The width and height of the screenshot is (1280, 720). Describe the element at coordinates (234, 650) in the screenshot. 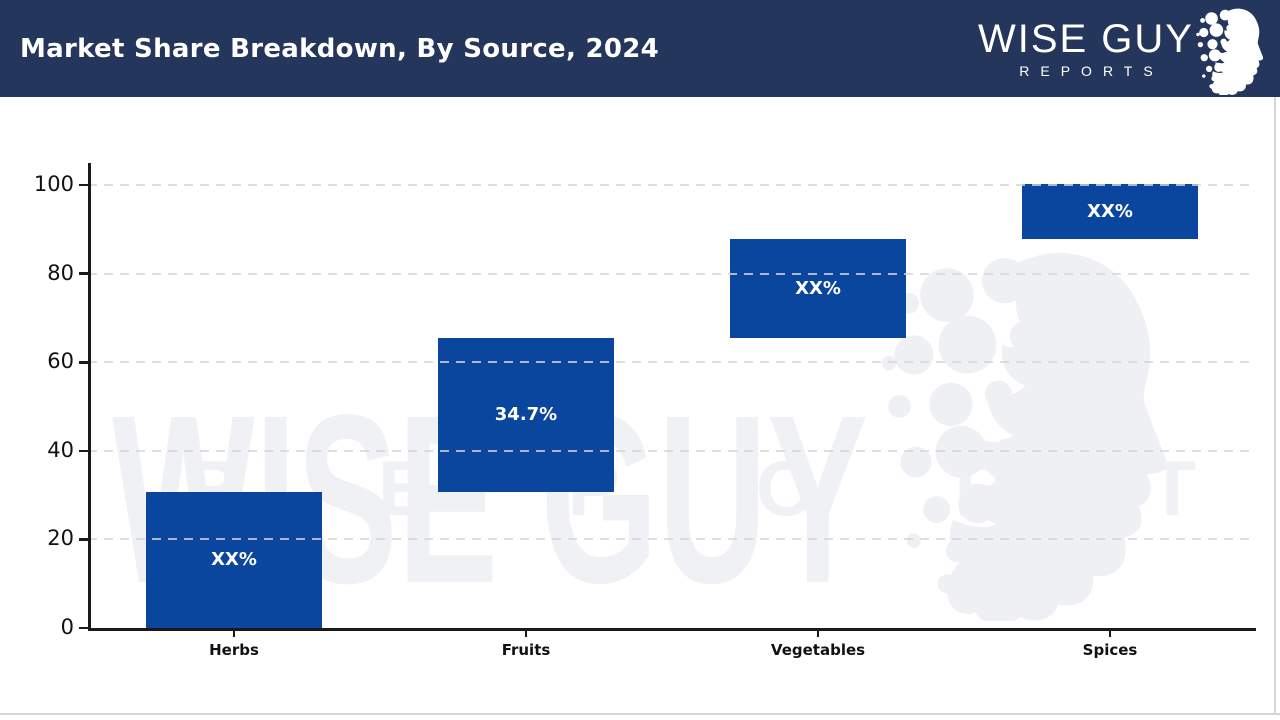

I see `x-tick-label: Herbs` at that location.